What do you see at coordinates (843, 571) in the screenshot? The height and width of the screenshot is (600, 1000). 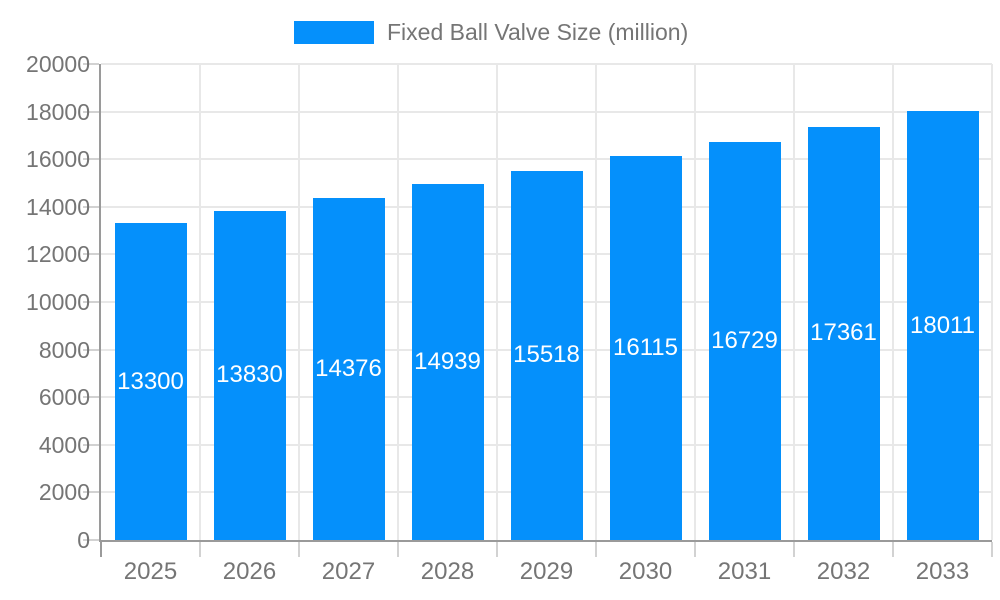 I see `x-axis-tick-label: 2032` at bounding box center [843, 571].